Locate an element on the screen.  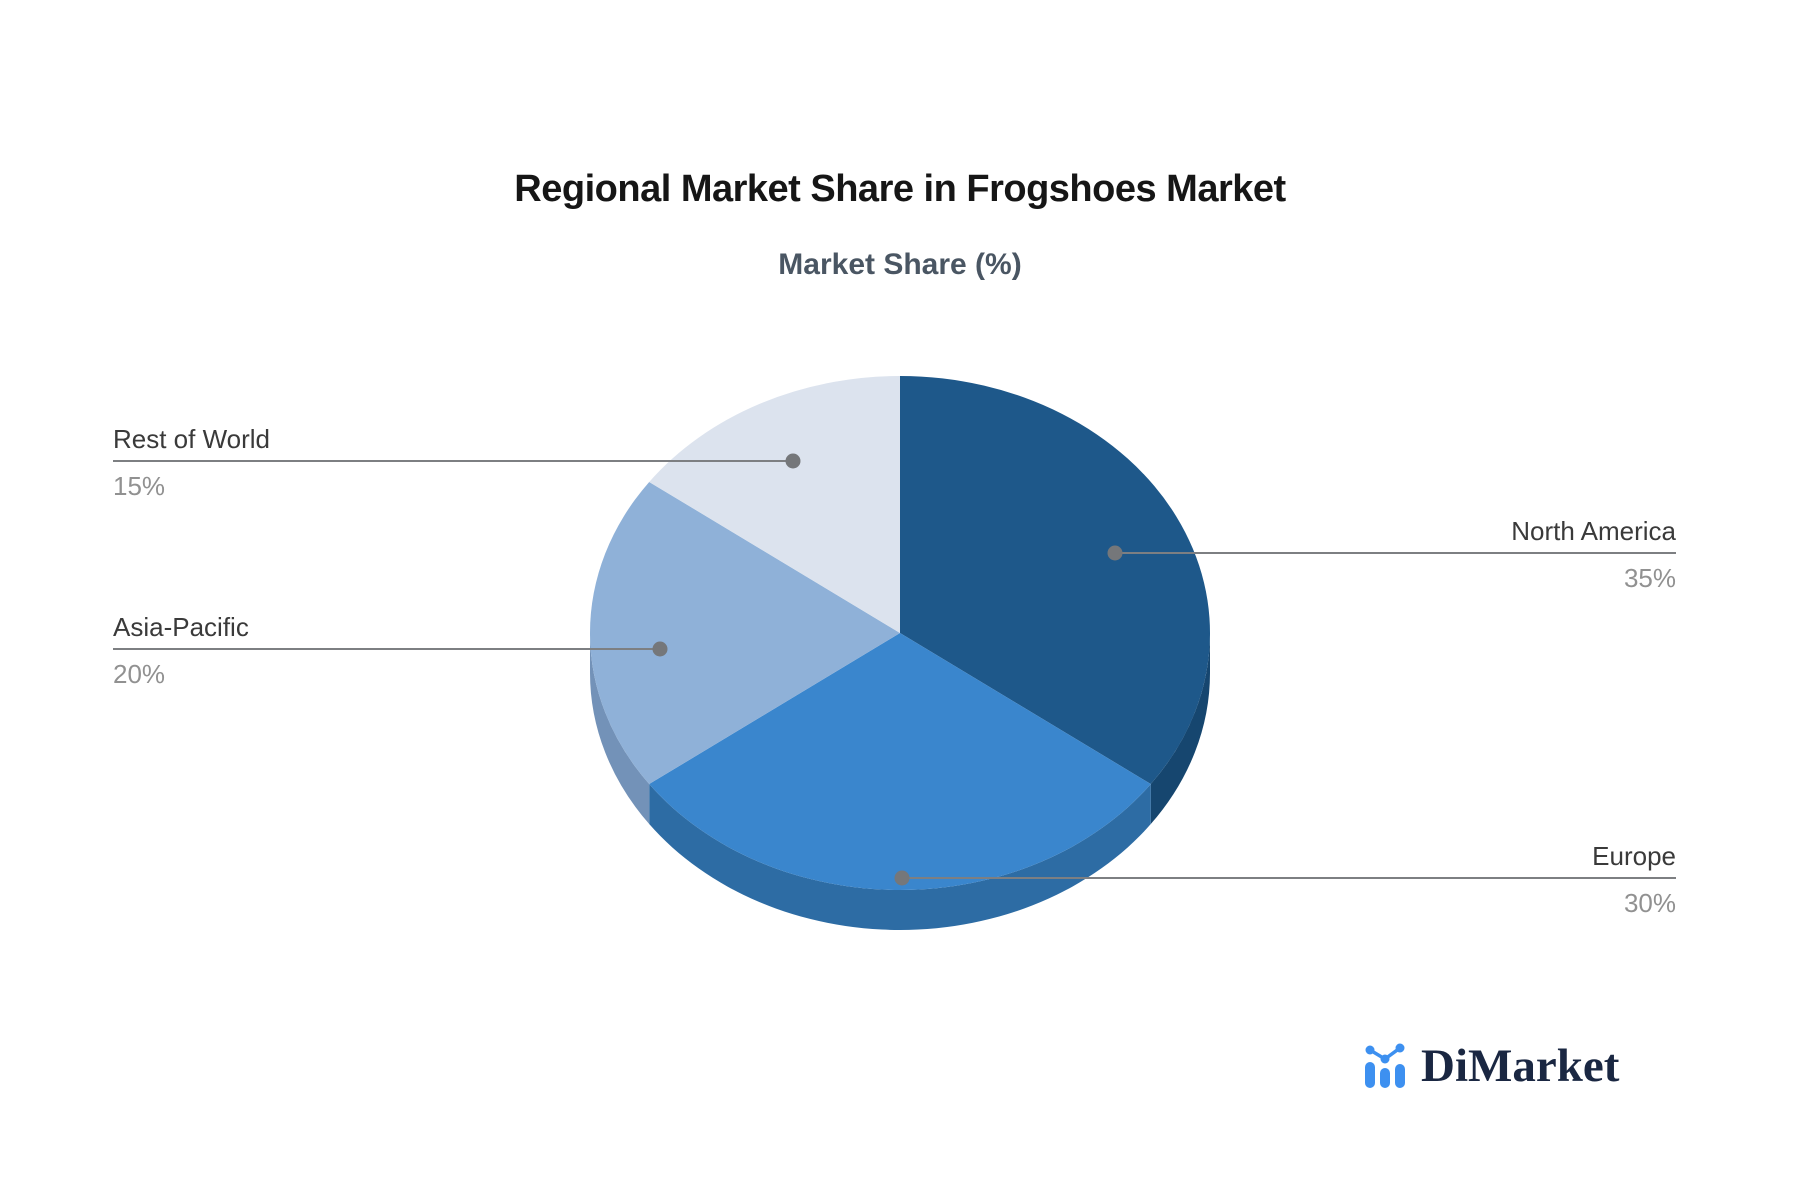
pie-slice-europe is located at coordinates (900, 761).